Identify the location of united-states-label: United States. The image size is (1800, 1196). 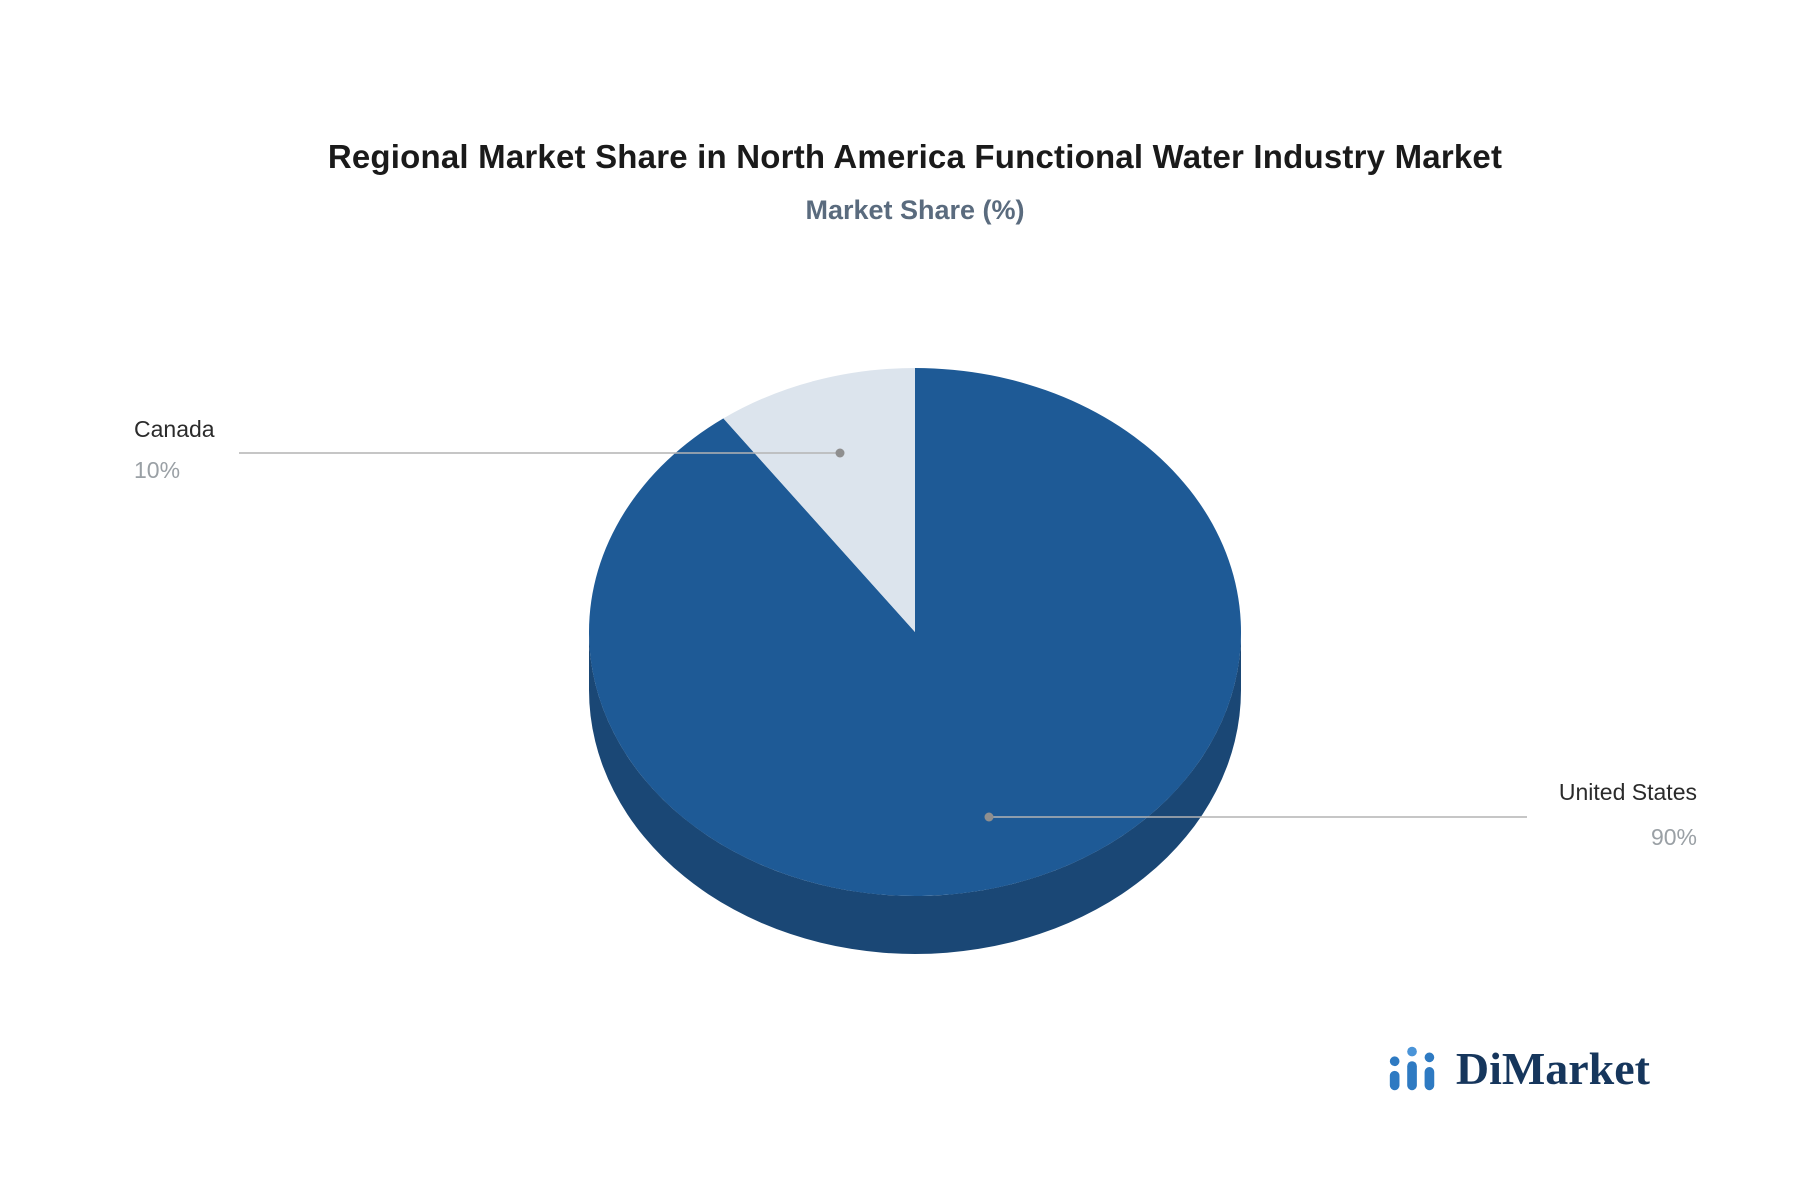
(1627, 792).